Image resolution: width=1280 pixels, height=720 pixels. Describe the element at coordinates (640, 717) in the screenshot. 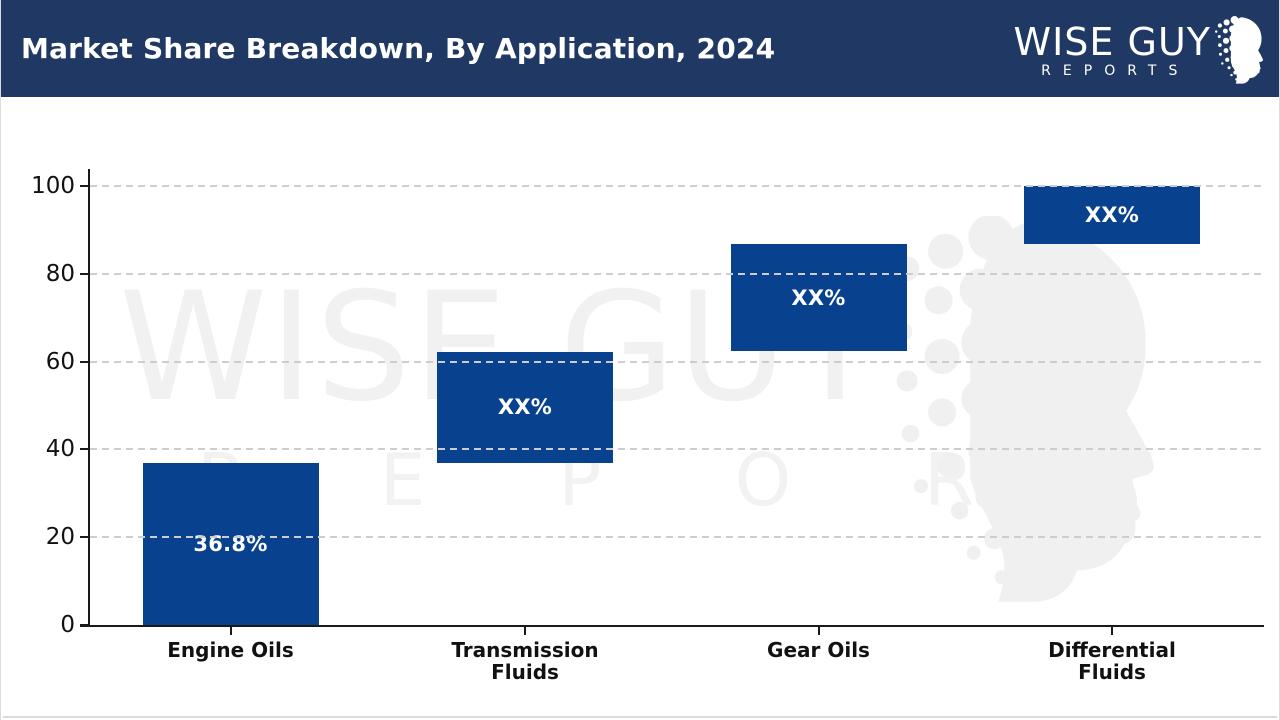

I see `bottom-border-line` at that location.